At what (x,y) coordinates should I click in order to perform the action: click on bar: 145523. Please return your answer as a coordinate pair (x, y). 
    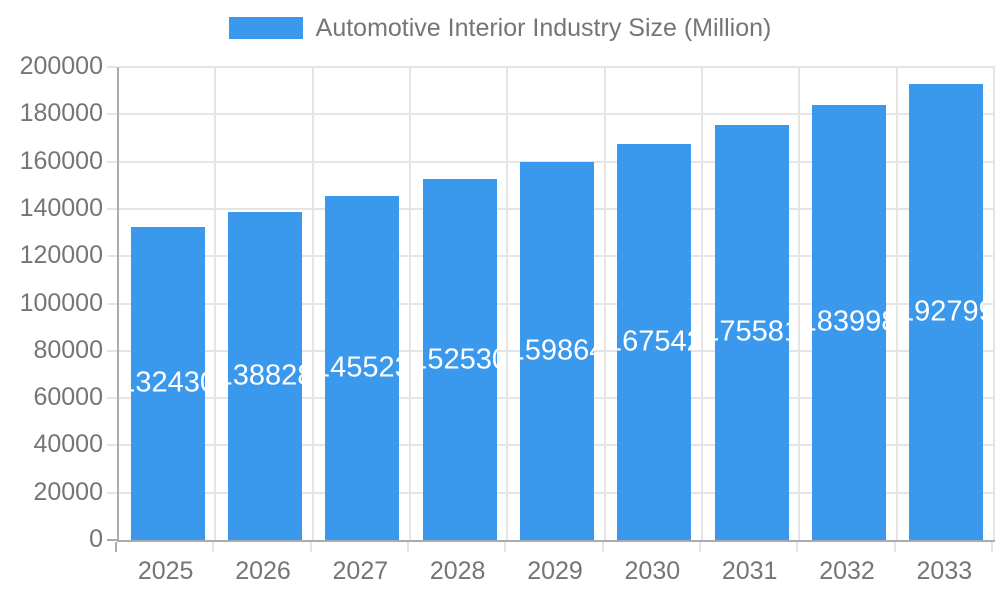
    Looking at the image, I should click on (362, 367).